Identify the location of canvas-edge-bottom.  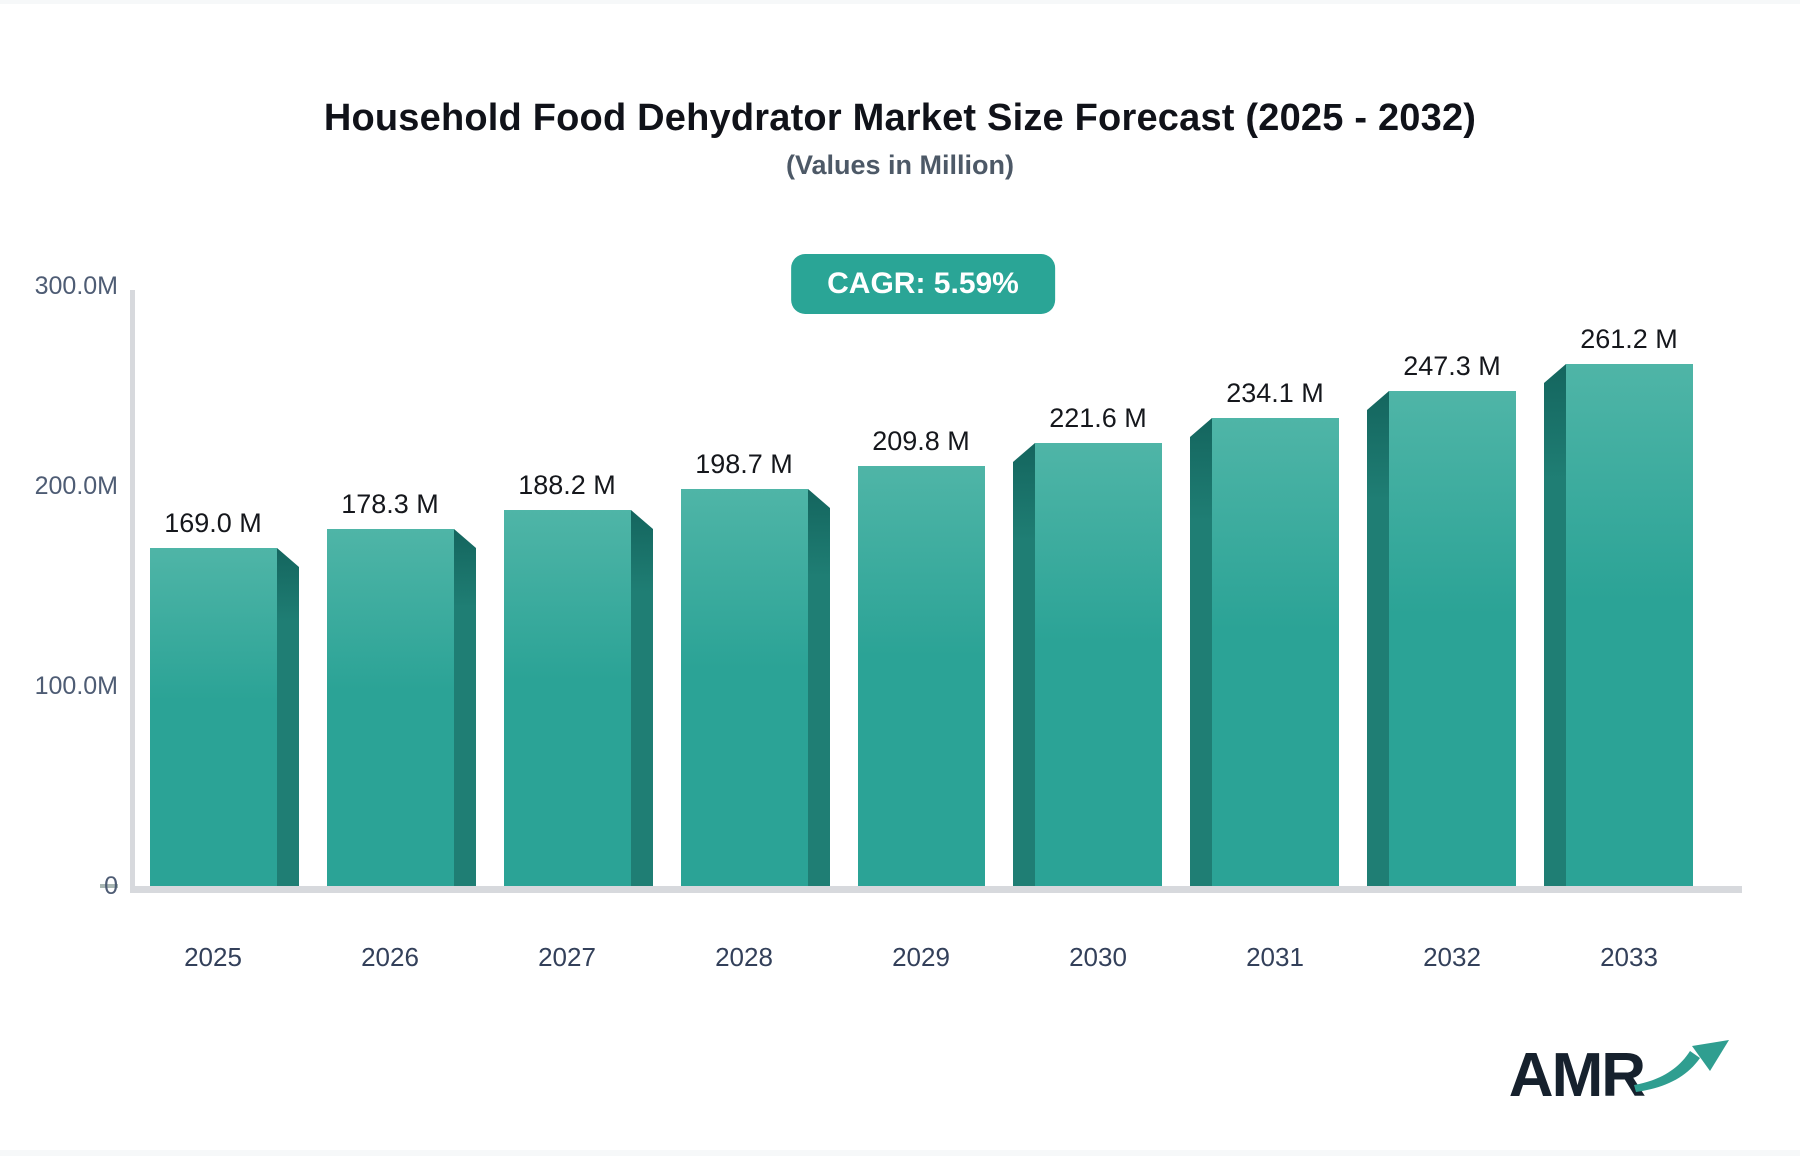
(900, 1153).